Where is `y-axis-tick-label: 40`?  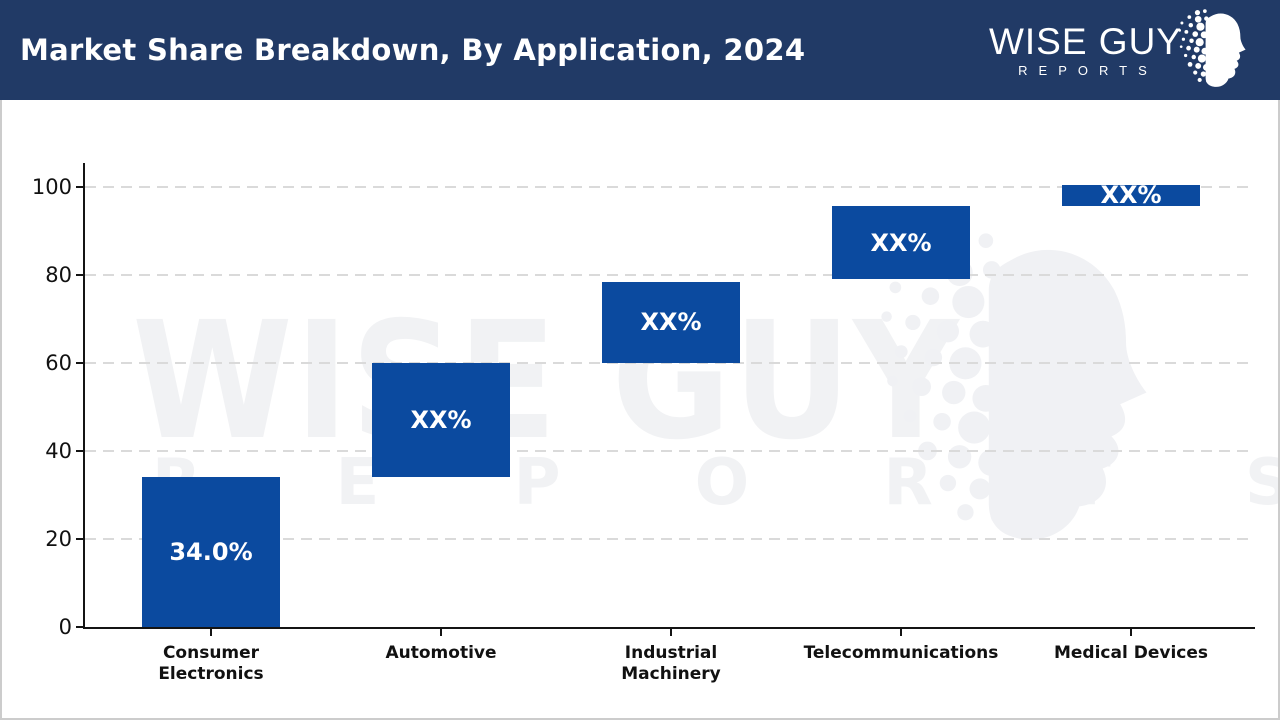 y-axis-tick-label: 40 is located at coordinates (58, 451).